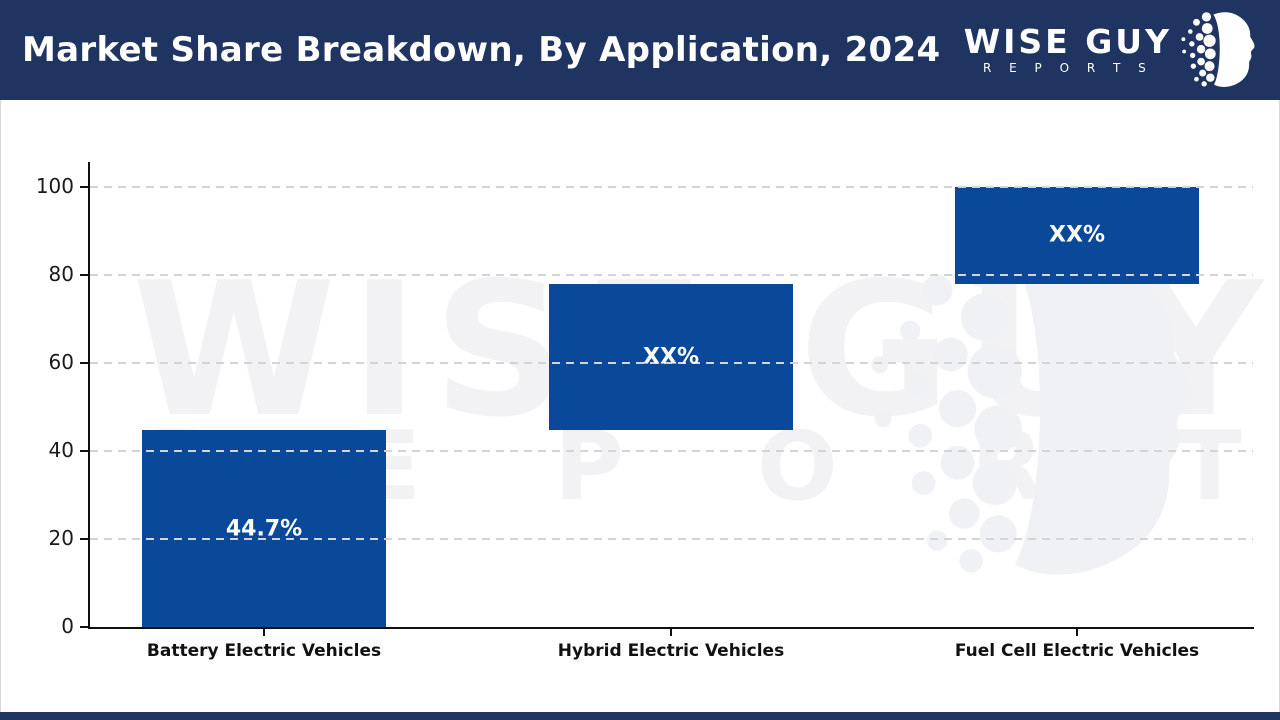 This screenshot has height=720, width=1280. I want to click on y-tick-label: 100, so click(54, 186).